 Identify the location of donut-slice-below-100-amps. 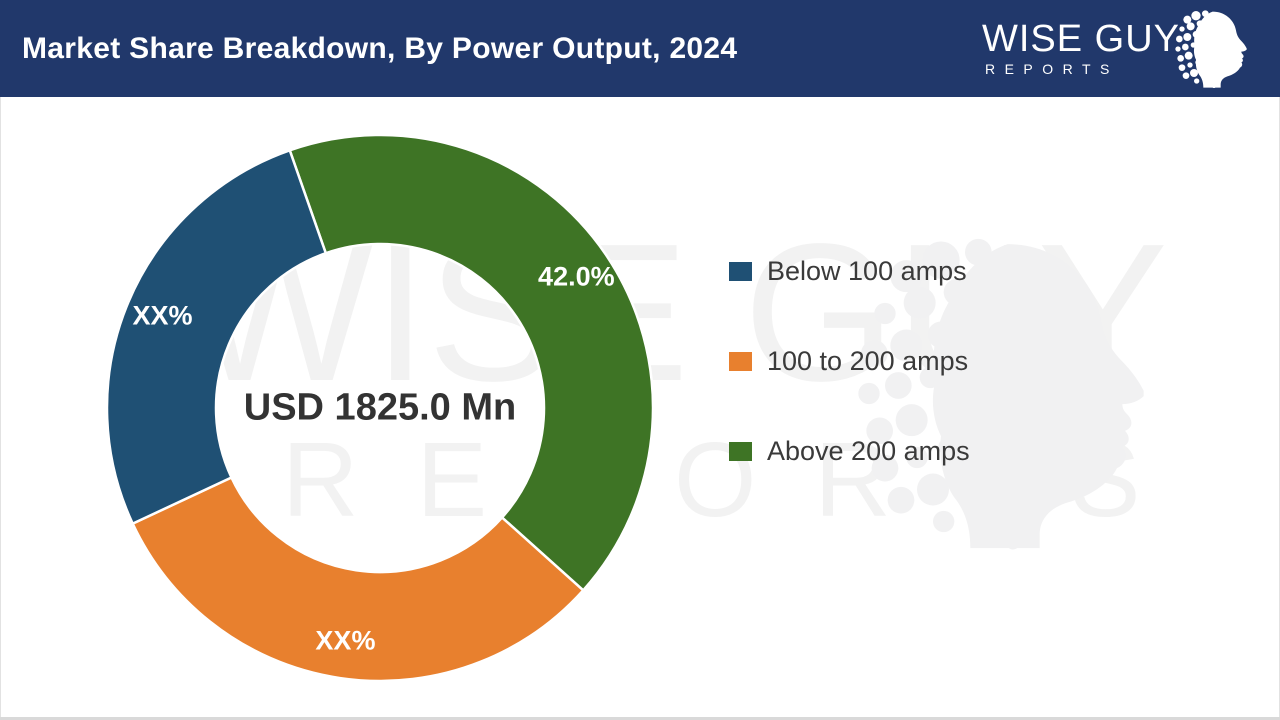
(216, 337).